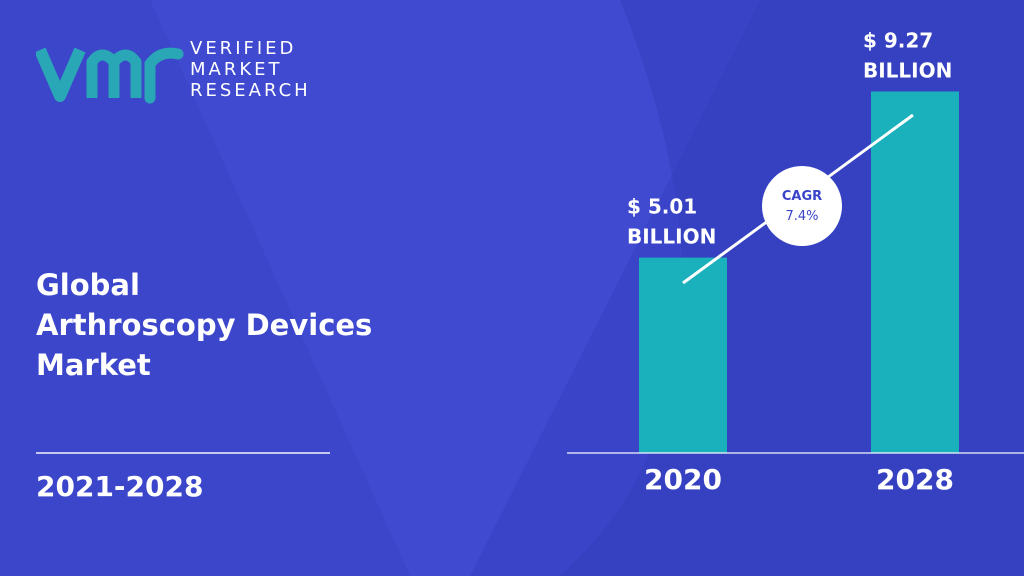  Describe the element at coordinates (250, 90) in the screenshot. I see `brand-line-3: RESEARCH` at that location.